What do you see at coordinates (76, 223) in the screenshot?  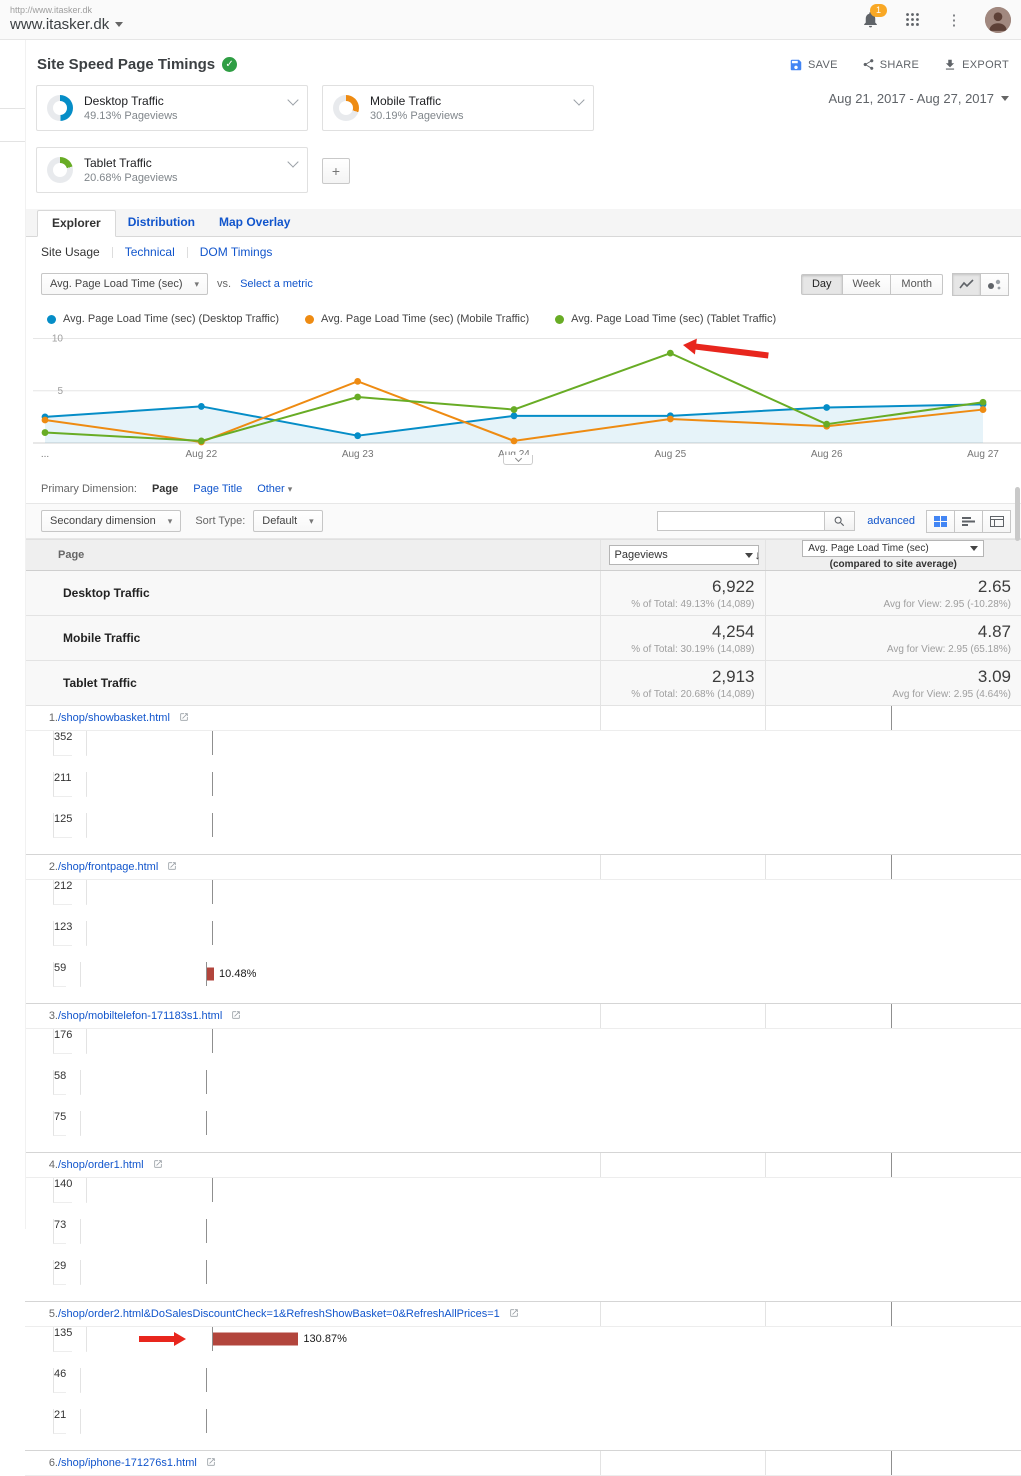 I see `tab-explorer: Explorer` at bounding box center [76, 223].